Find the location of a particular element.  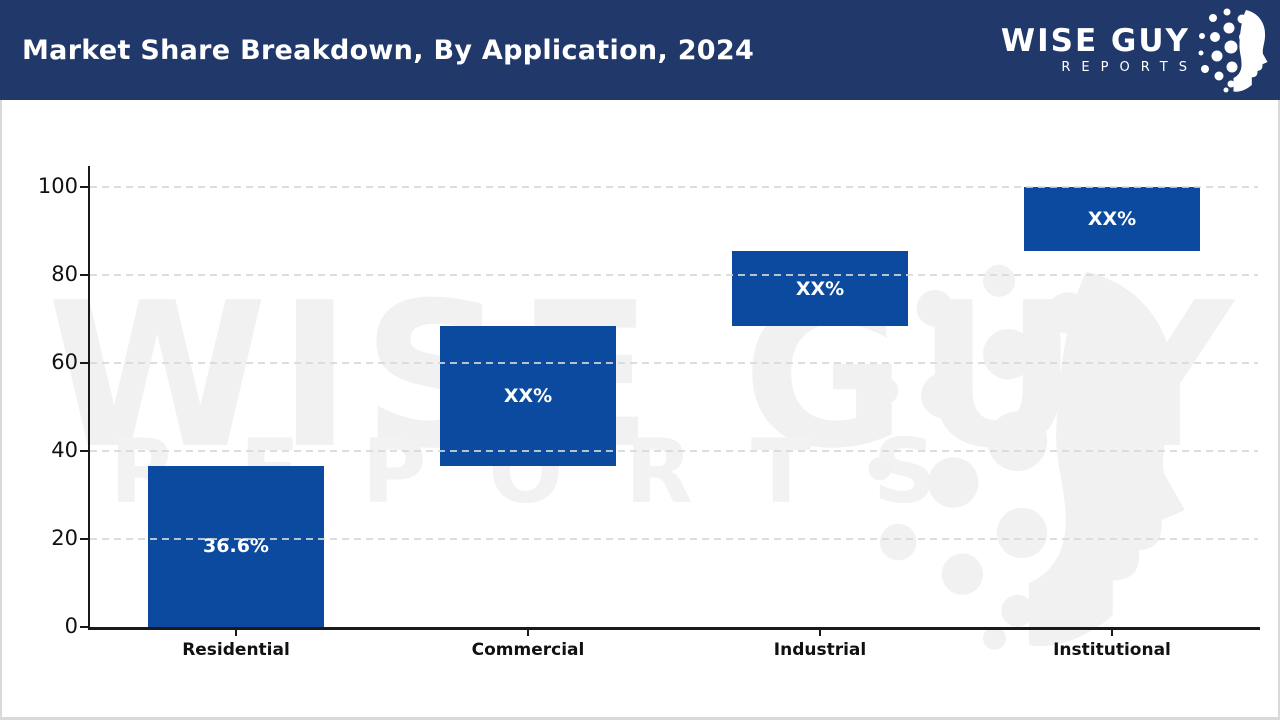

logo-line2: REPORTS is located at coordinates (1129, 67).